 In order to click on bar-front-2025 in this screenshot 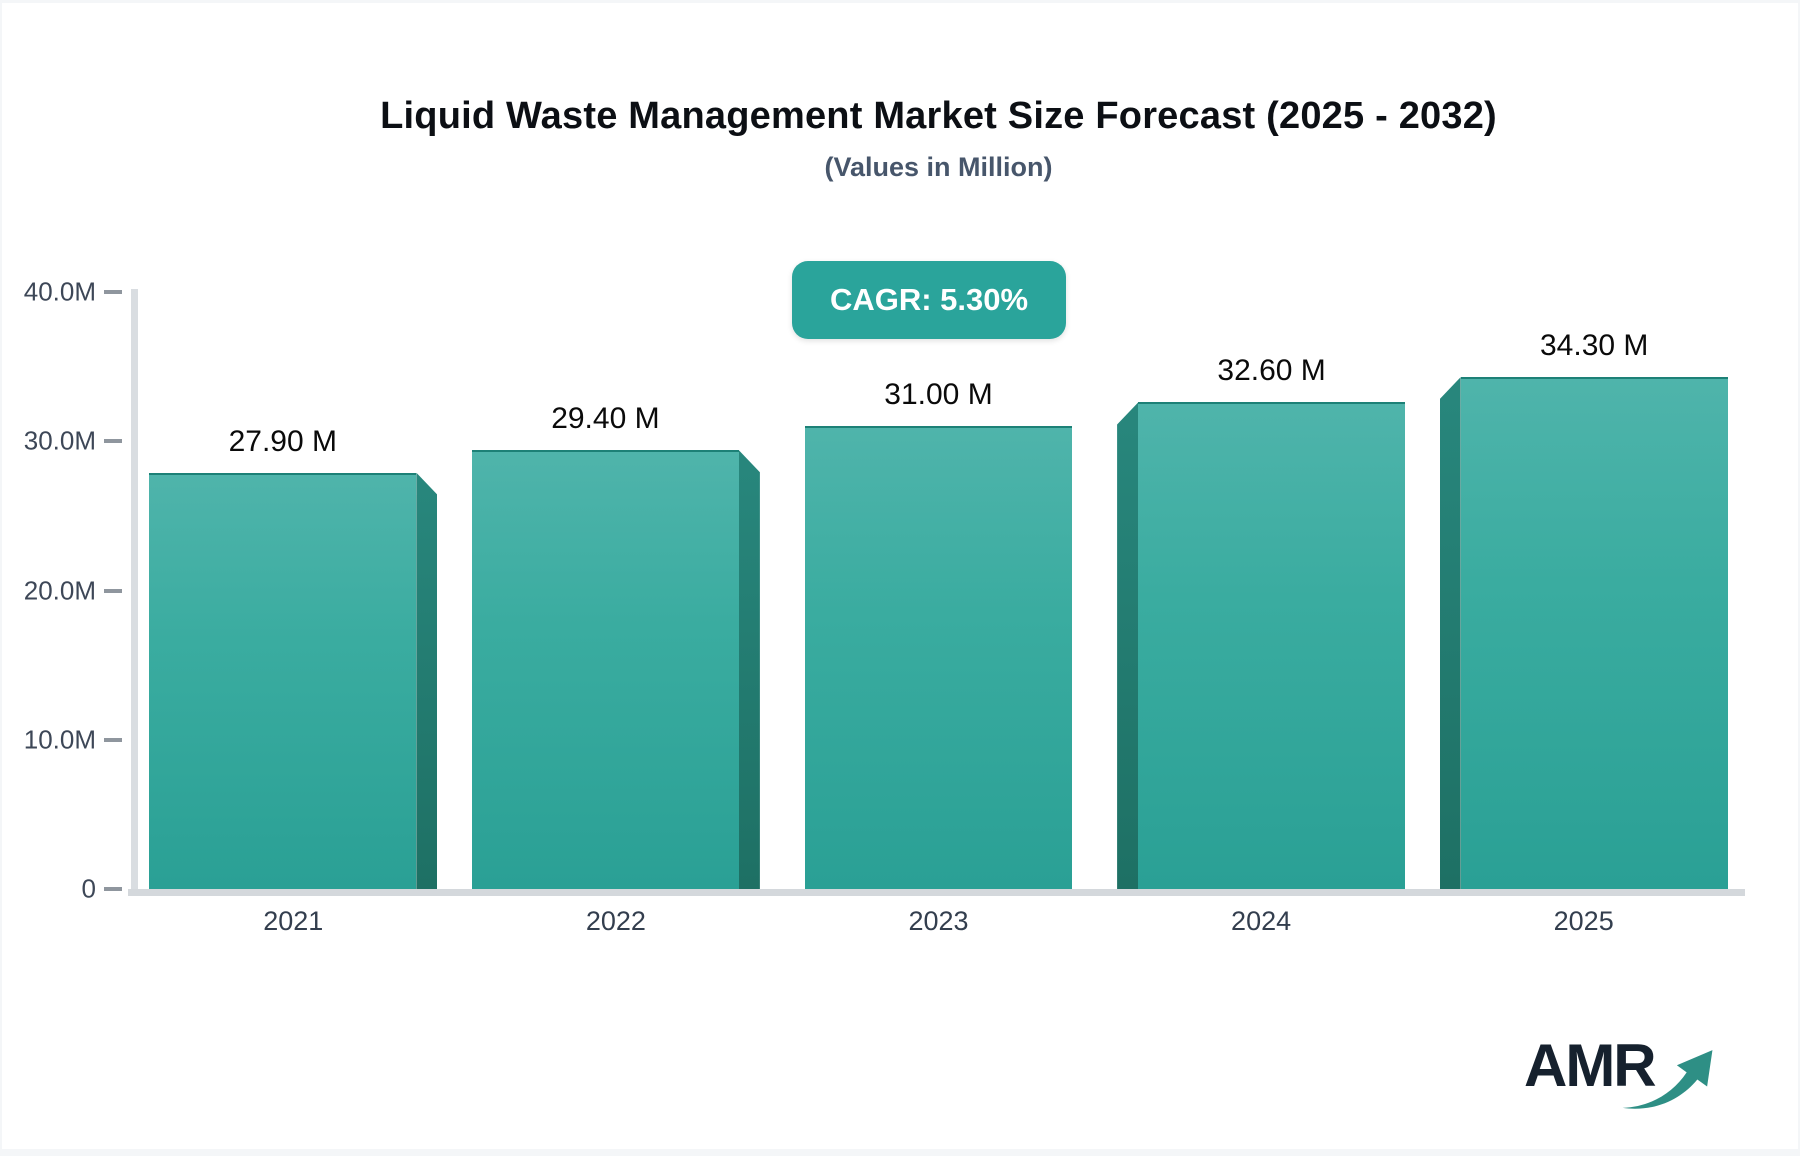, I will do `click(1594, 633)`.